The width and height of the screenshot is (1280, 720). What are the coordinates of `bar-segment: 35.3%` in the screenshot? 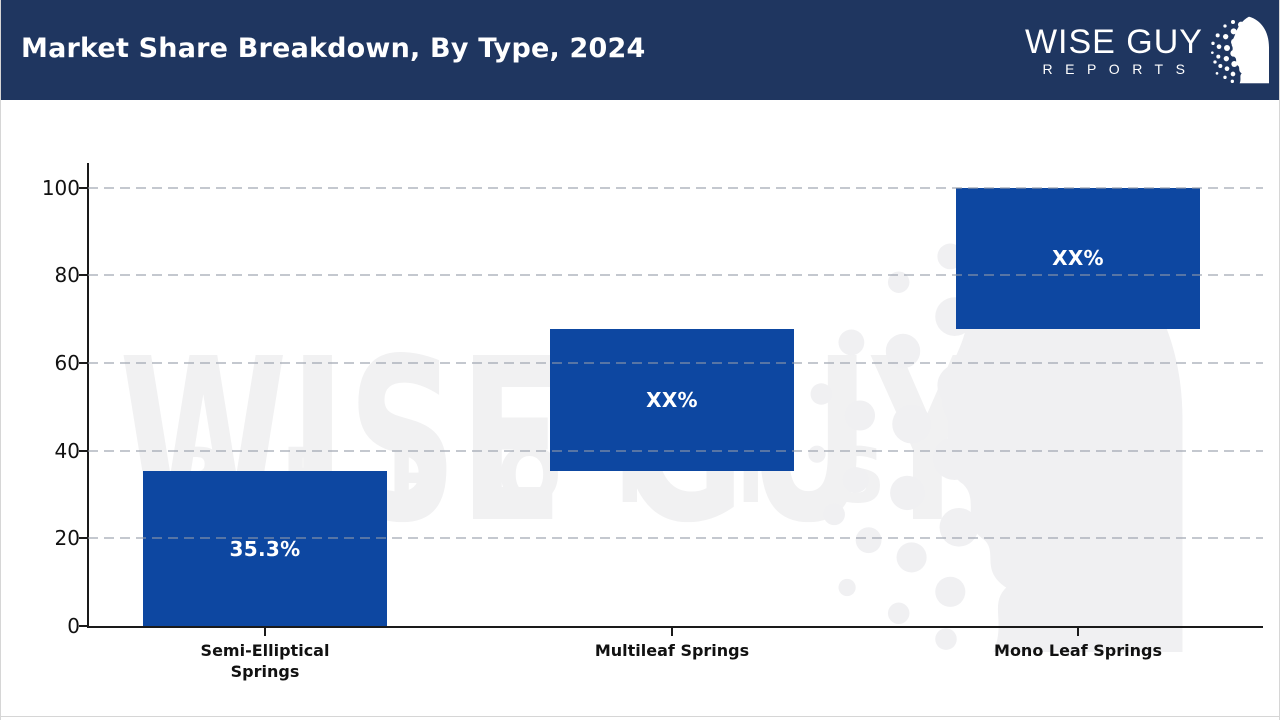 It's located at (265, 548).